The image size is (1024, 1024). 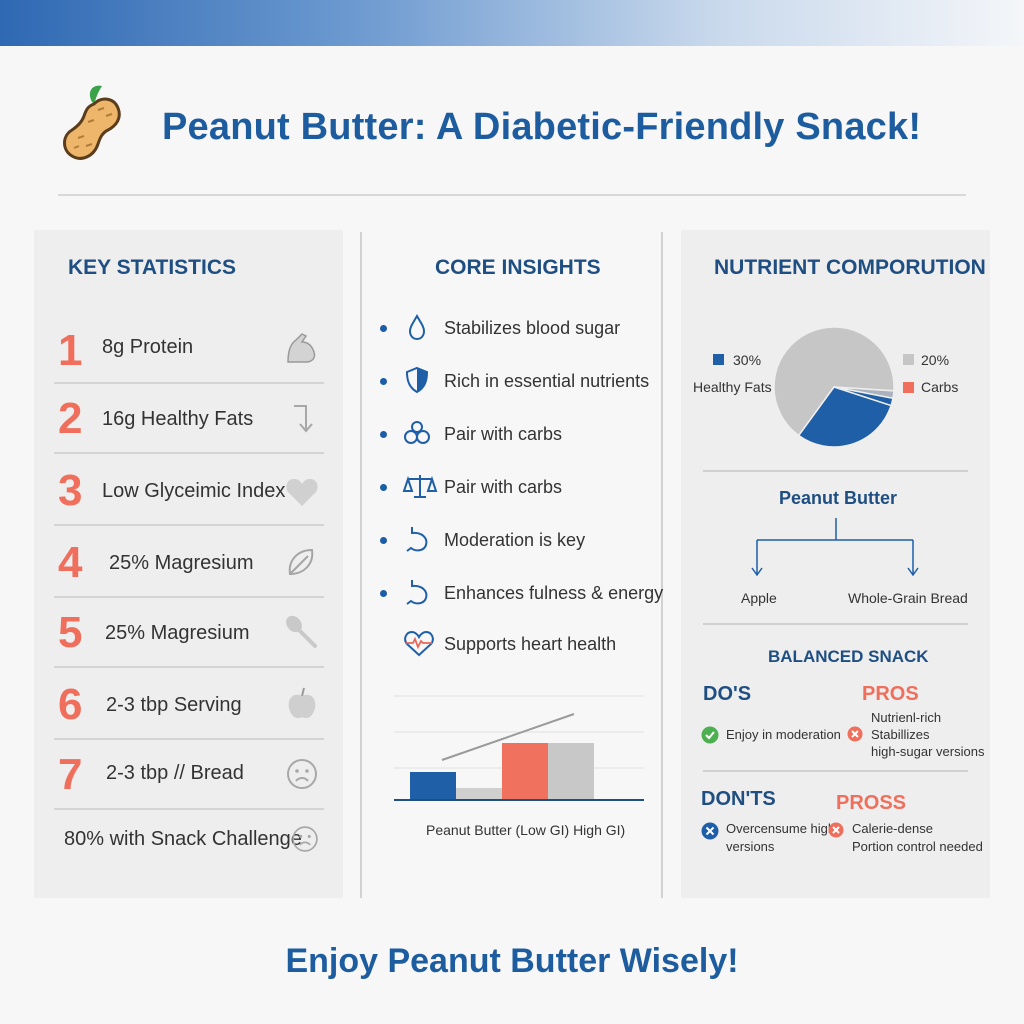 I want to click on stat-row: 5 25% Magresium, so click(x=189, y=633).